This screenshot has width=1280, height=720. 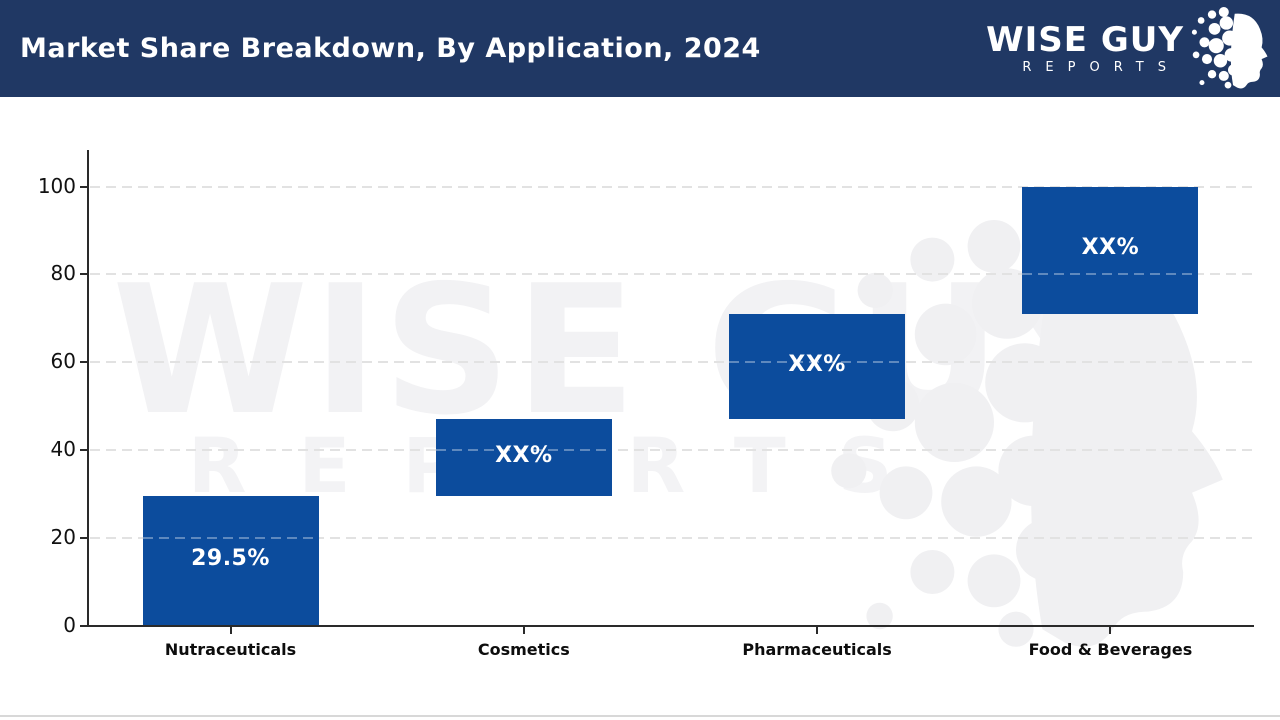 What do you see at coordinates (63, 449) in the screenshot?
I see `y-tick-label: 40` at bounding box center [63, 449].